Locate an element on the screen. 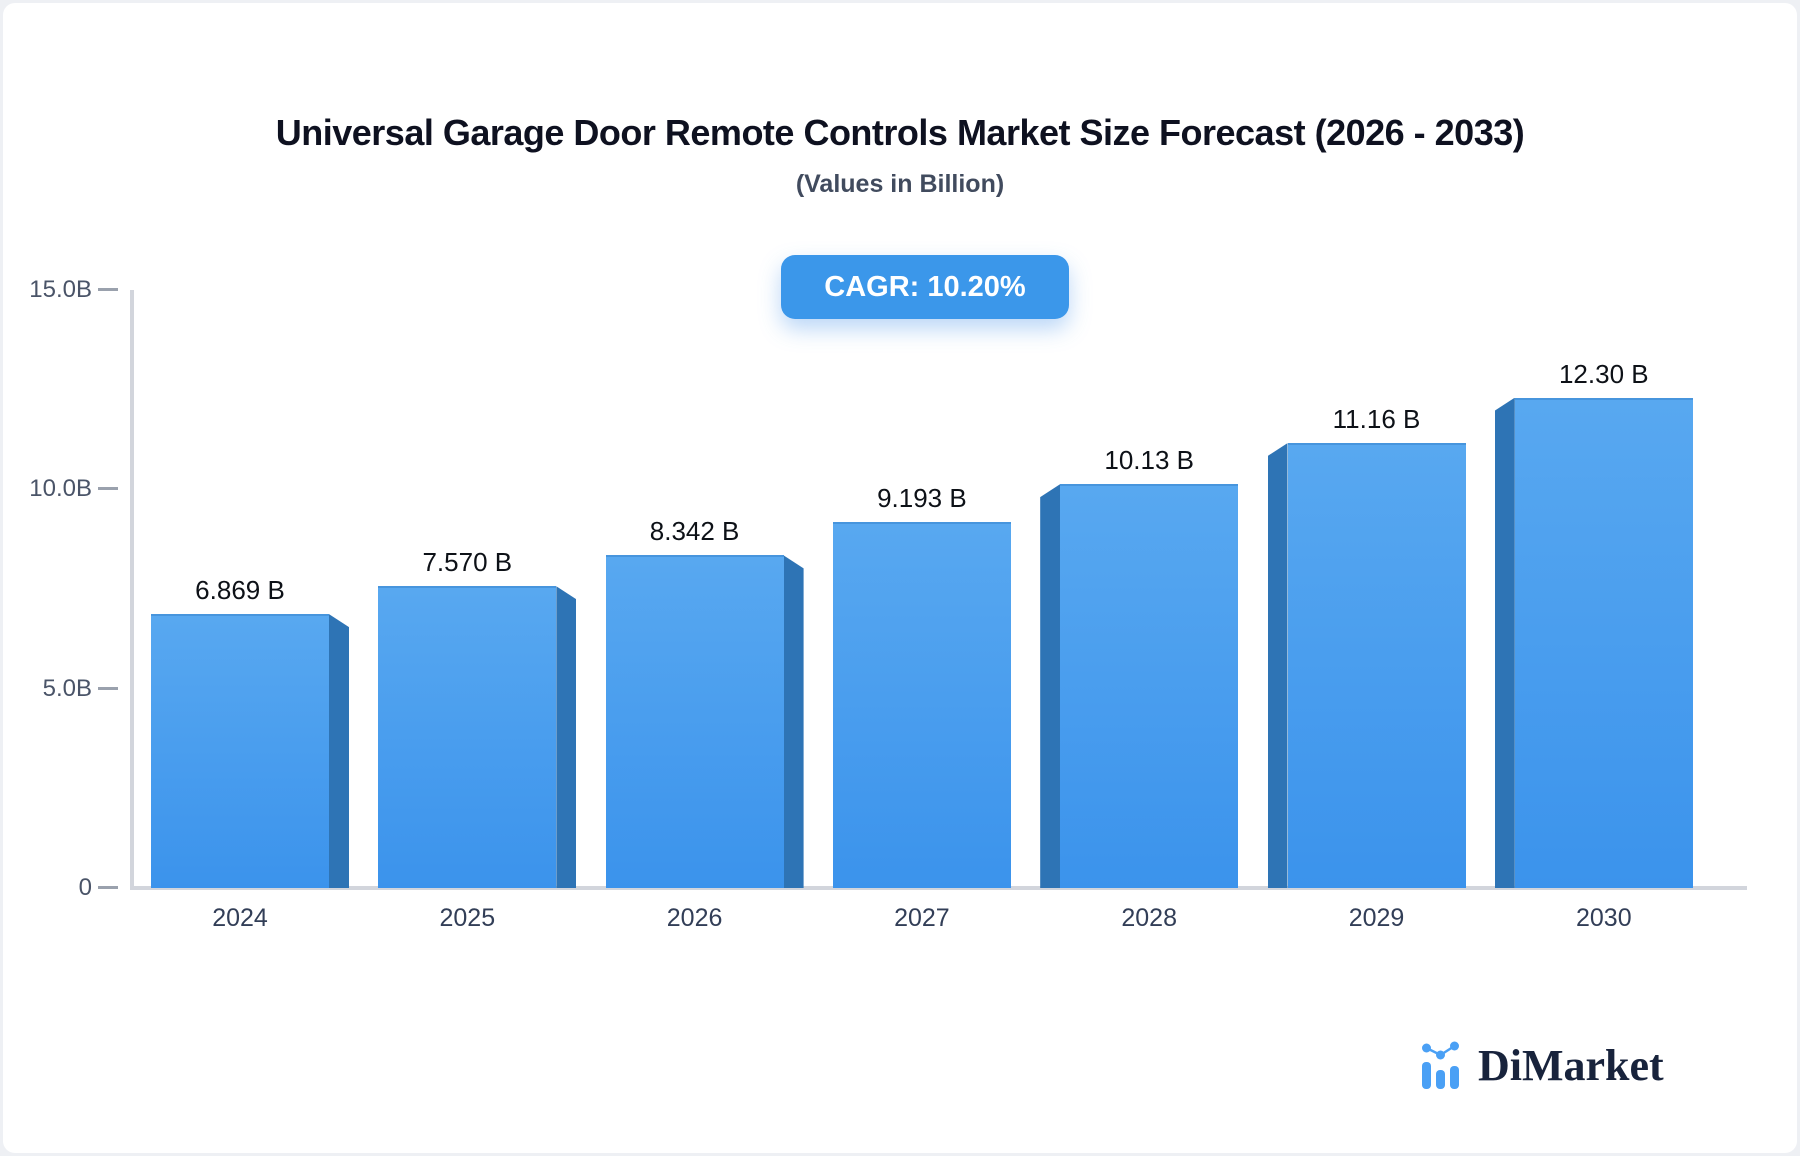 The image size is (1800, 1156). x-axis-label: 2025 is located at coordinates (467, 918).